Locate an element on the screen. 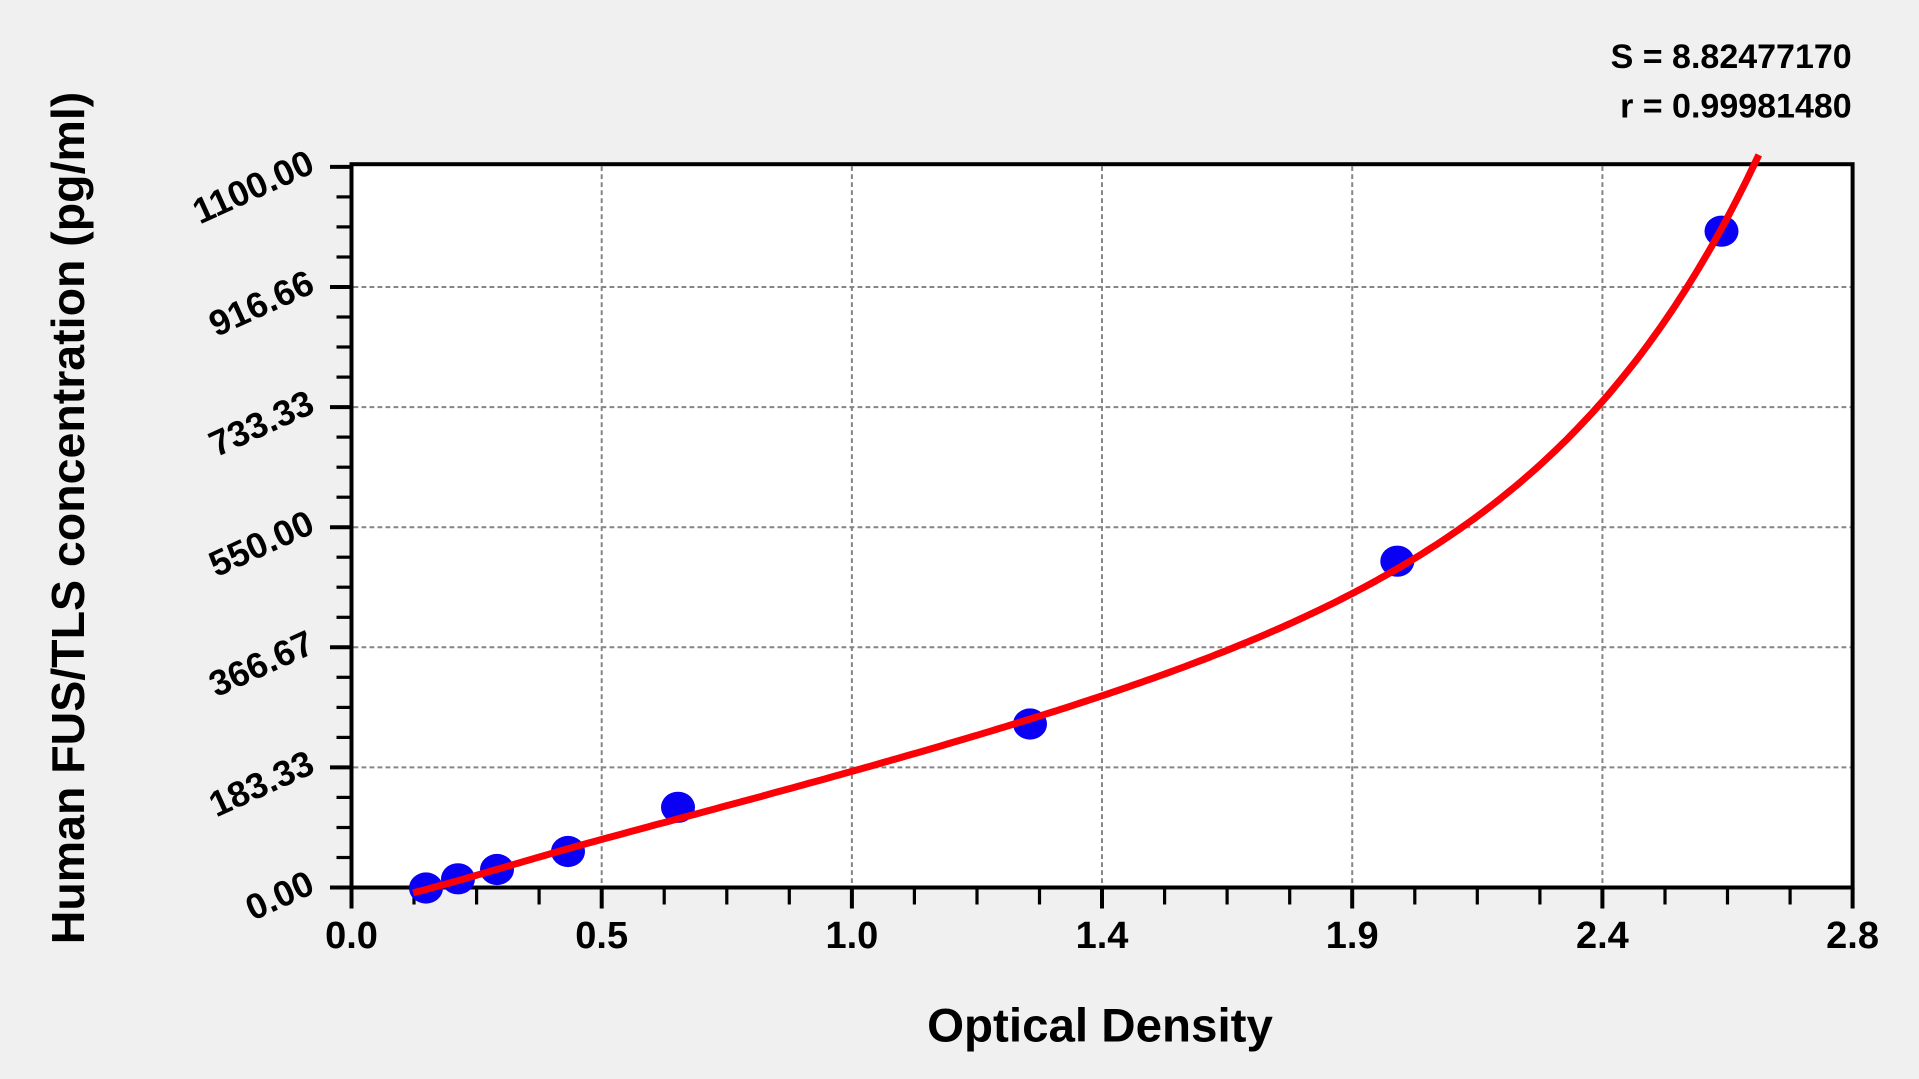 Image resolution: width=1919 pixels, height=1079 pixels. svg-text: 1.0 is located at coordinates (851, 936).